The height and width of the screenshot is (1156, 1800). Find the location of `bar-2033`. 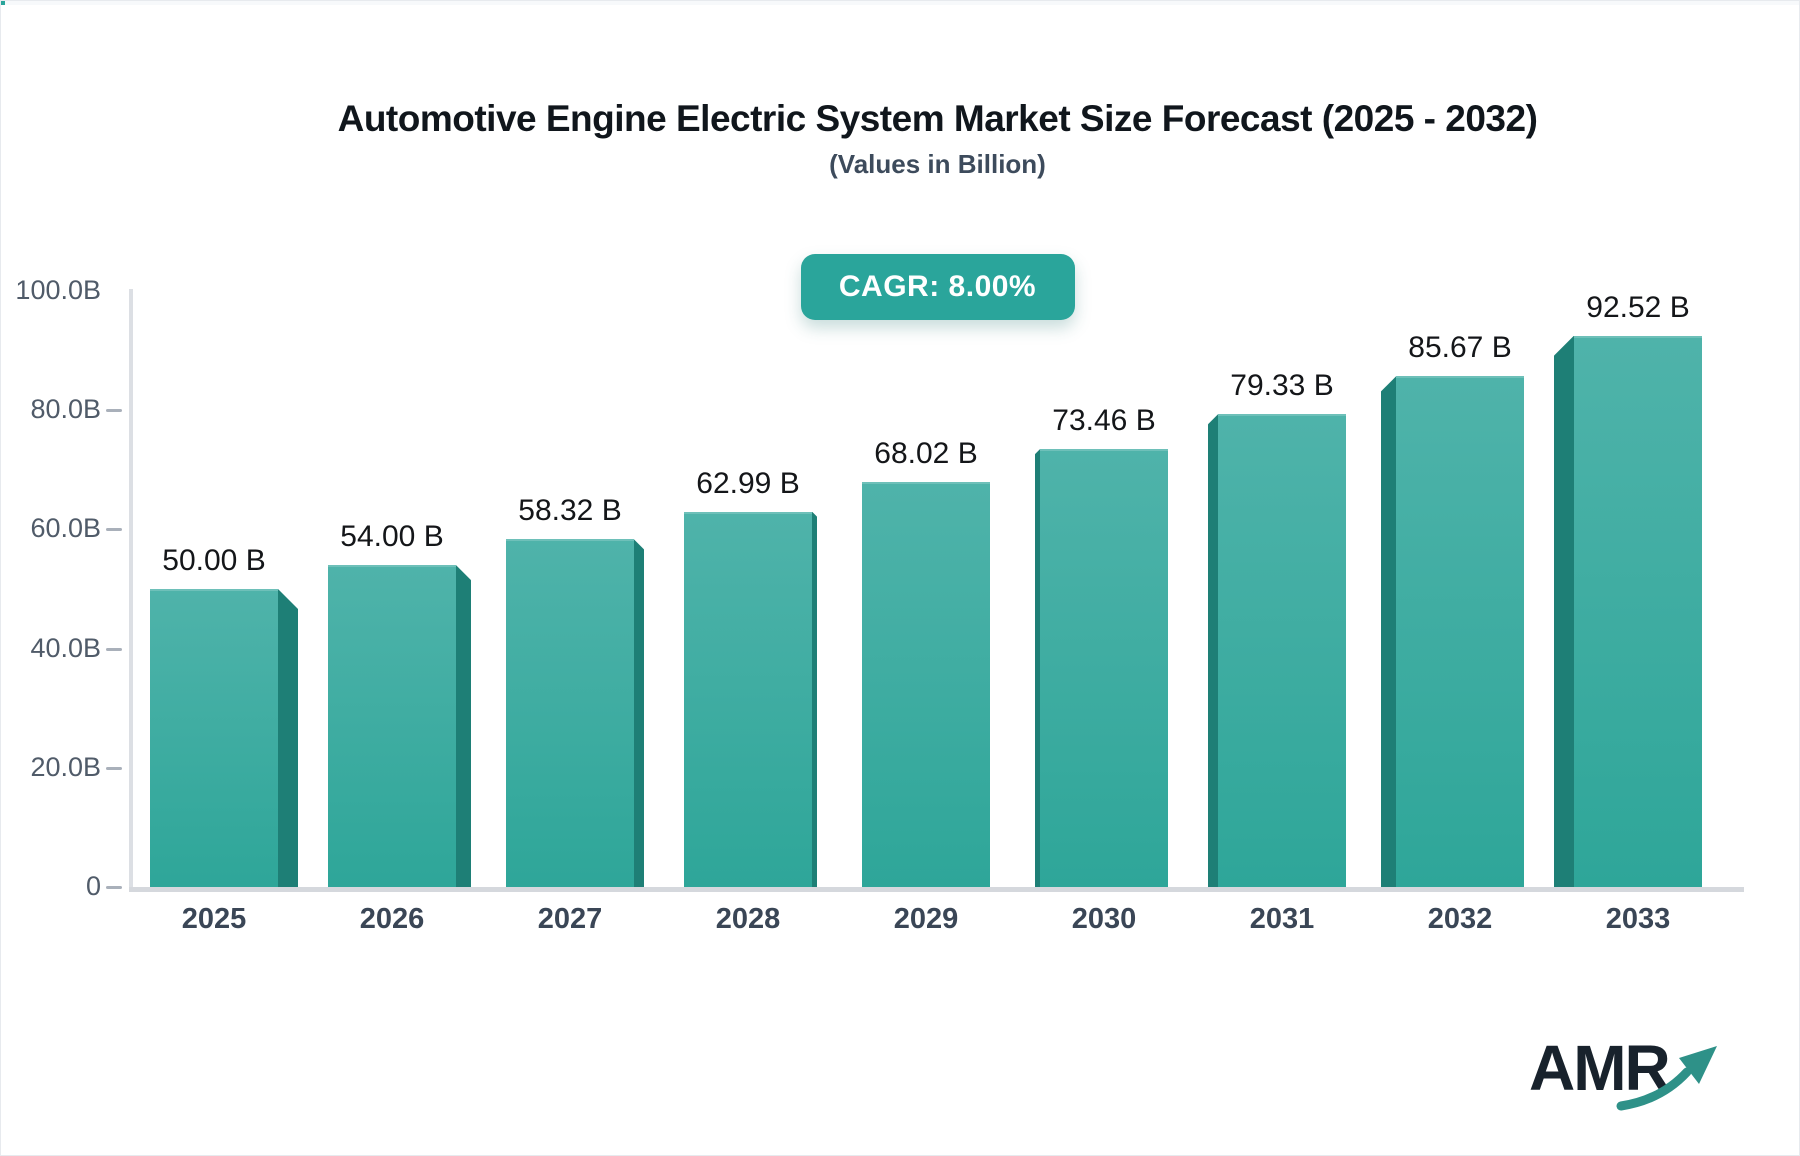

bar-2033 is located at coordinates (1638, 611).